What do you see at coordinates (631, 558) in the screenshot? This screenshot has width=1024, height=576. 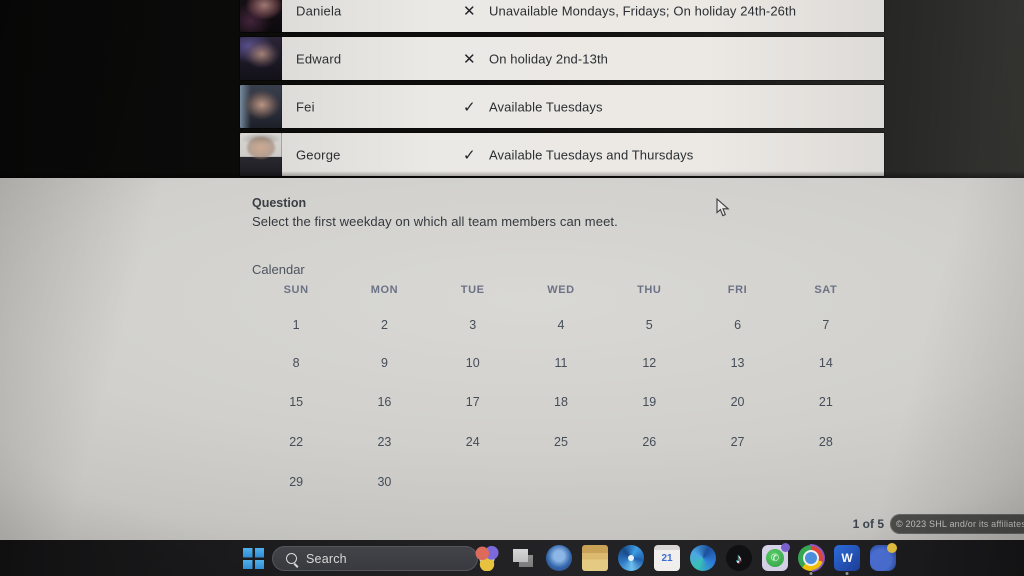 I see `photos-icon` at bounding box center [631, 558].